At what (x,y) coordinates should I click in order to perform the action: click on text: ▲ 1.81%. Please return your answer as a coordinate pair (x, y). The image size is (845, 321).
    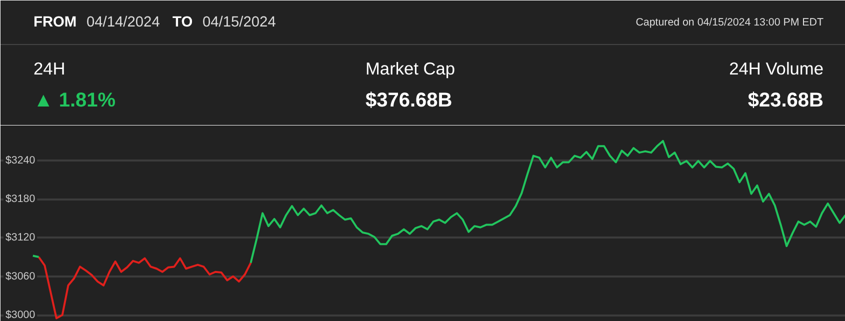
    Looking at the image, I should click on (75, 101).